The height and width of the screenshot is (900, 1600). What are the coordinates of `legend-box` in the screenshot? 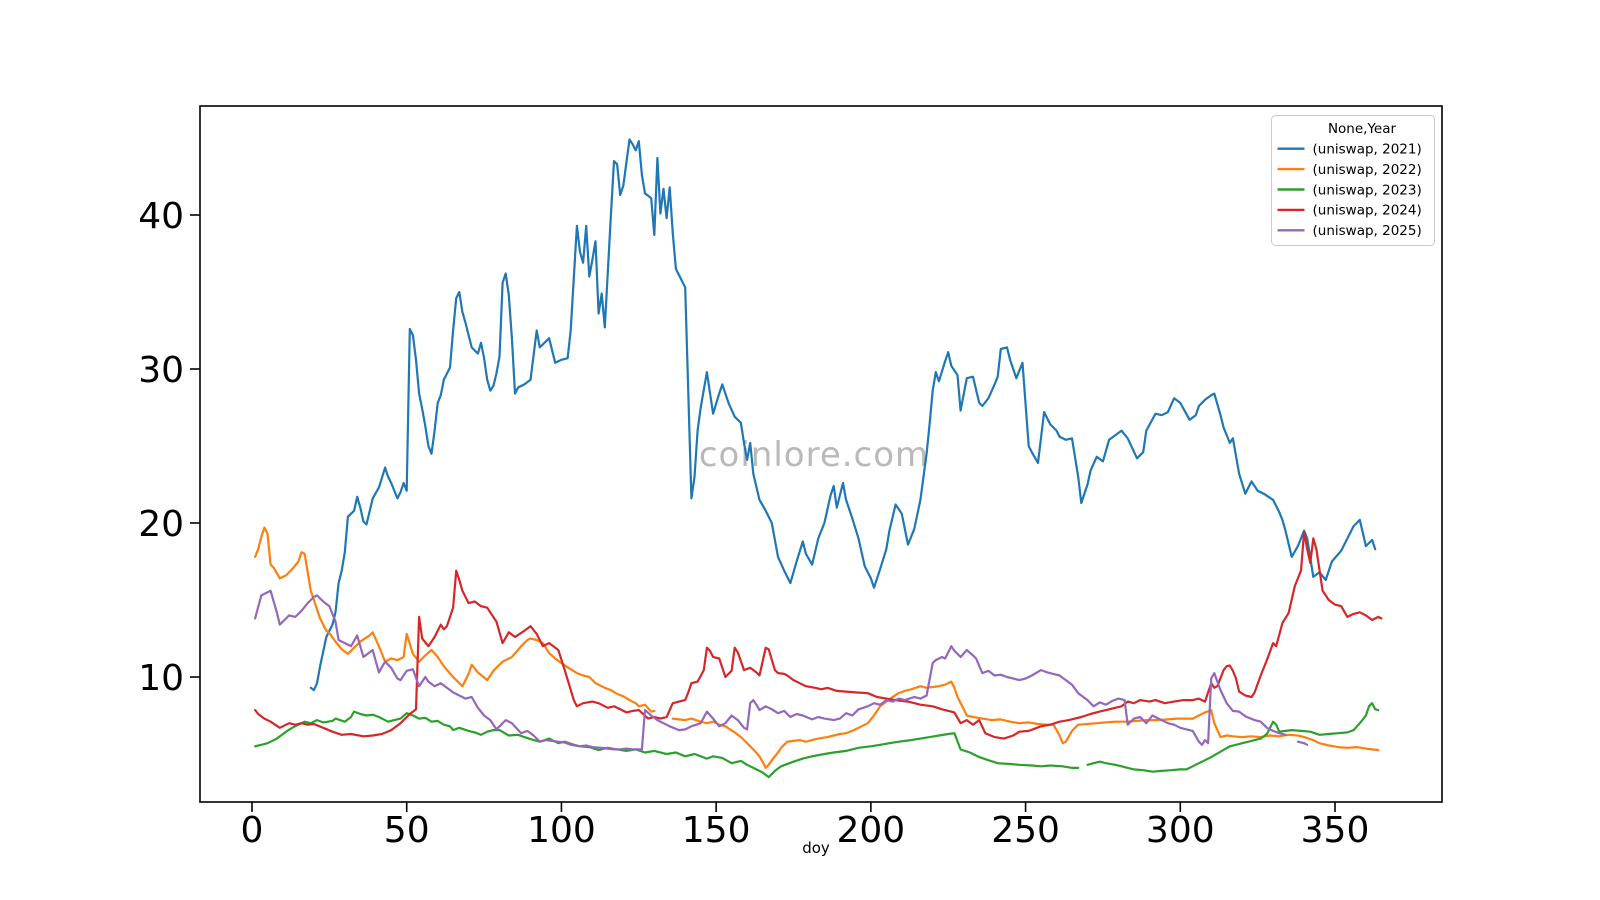 It's located at (1353, 180).